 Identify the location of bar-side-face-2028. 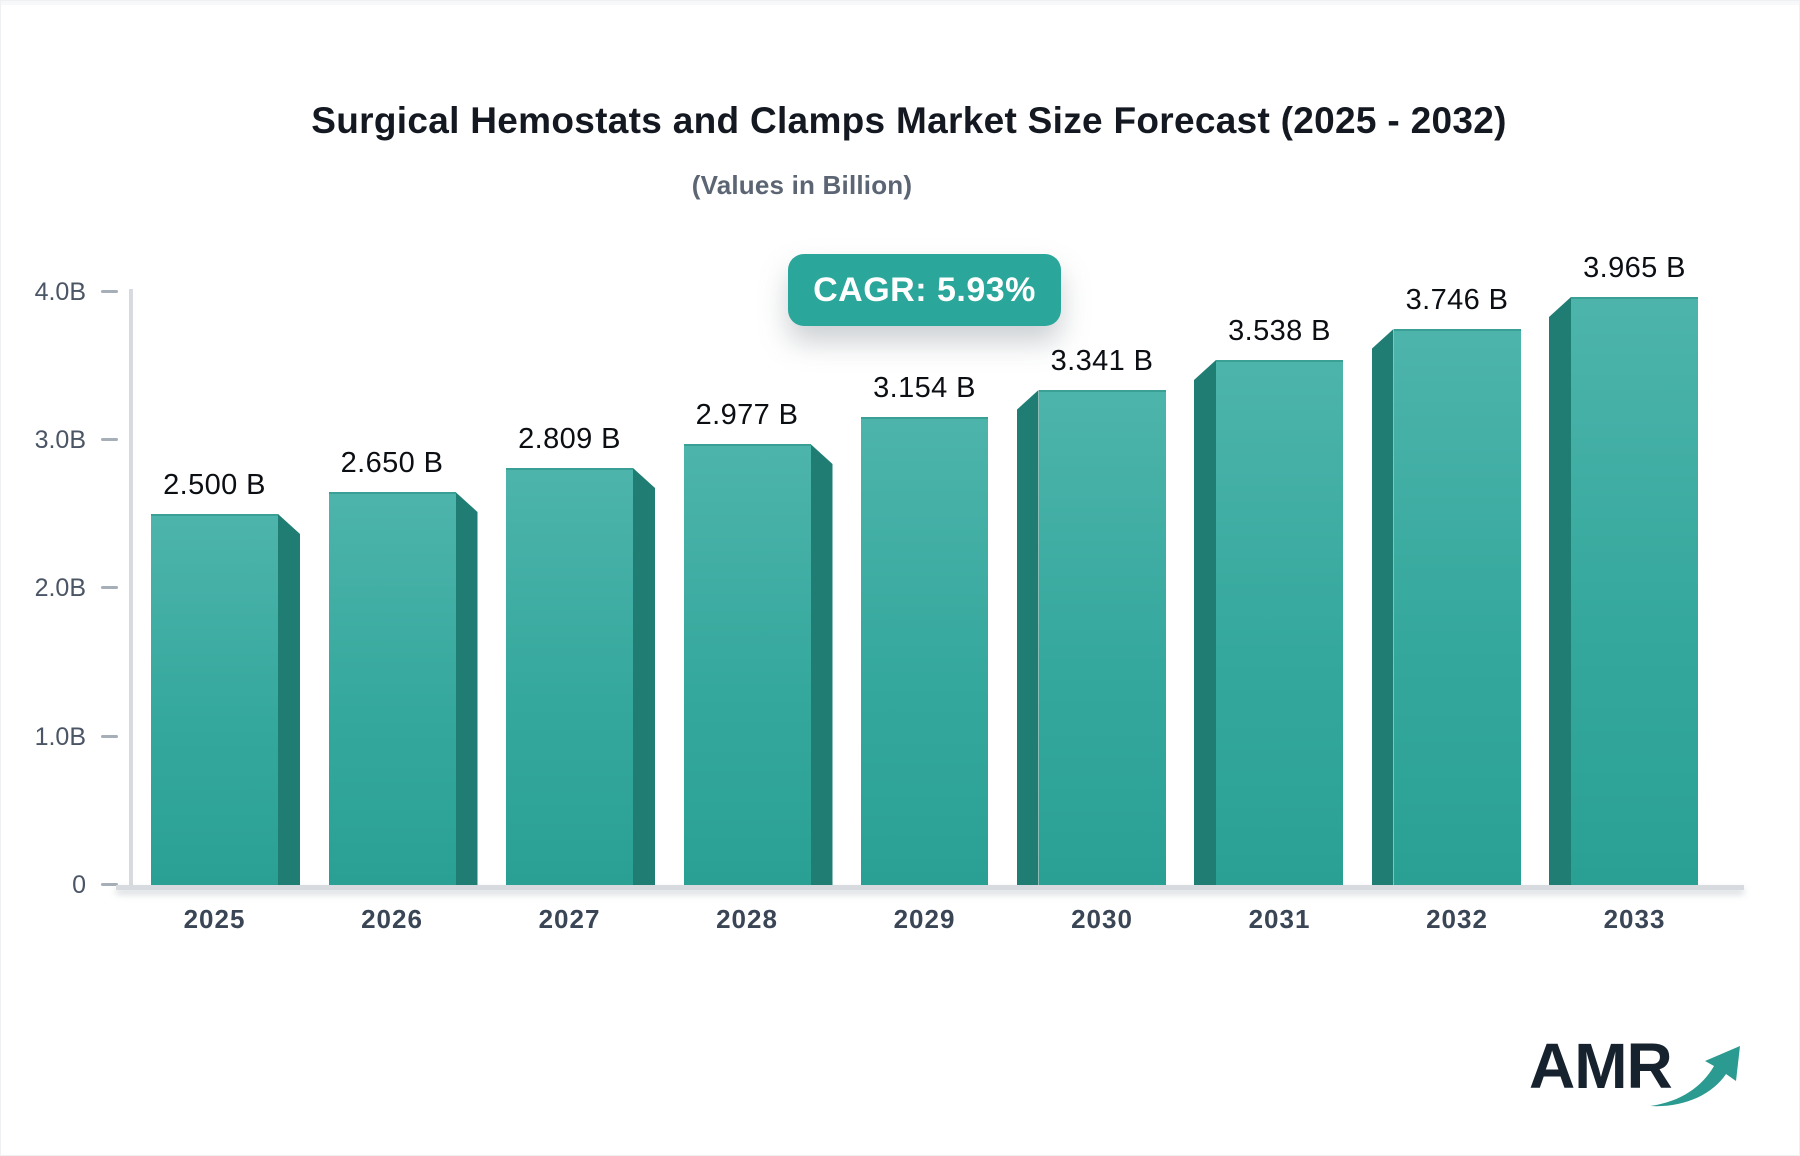
(821, 664).